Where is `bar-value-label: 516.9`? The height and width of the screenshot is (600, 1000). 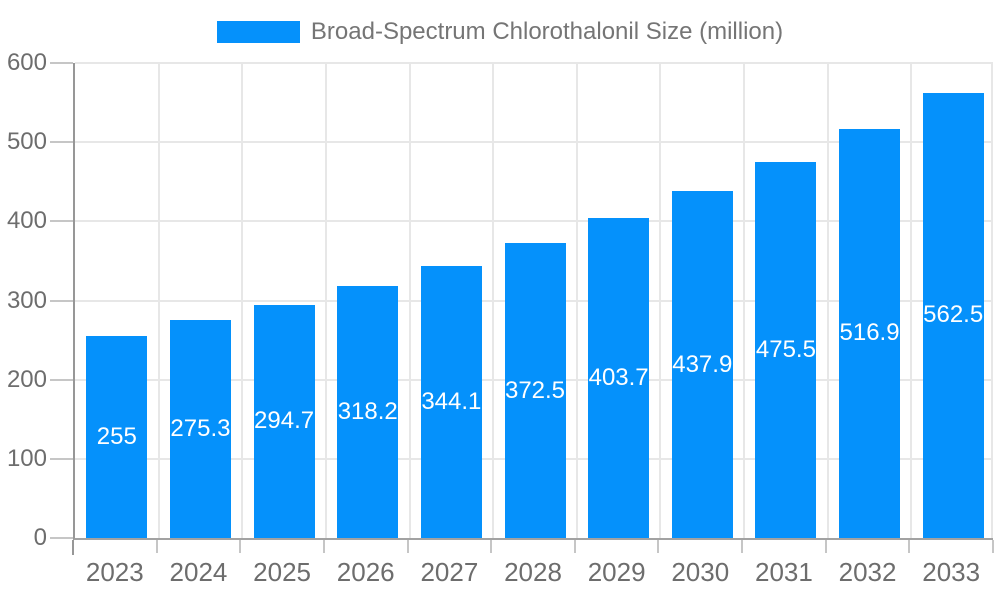 bar-value-label: 516.9 is located at coordinates (869, 333).